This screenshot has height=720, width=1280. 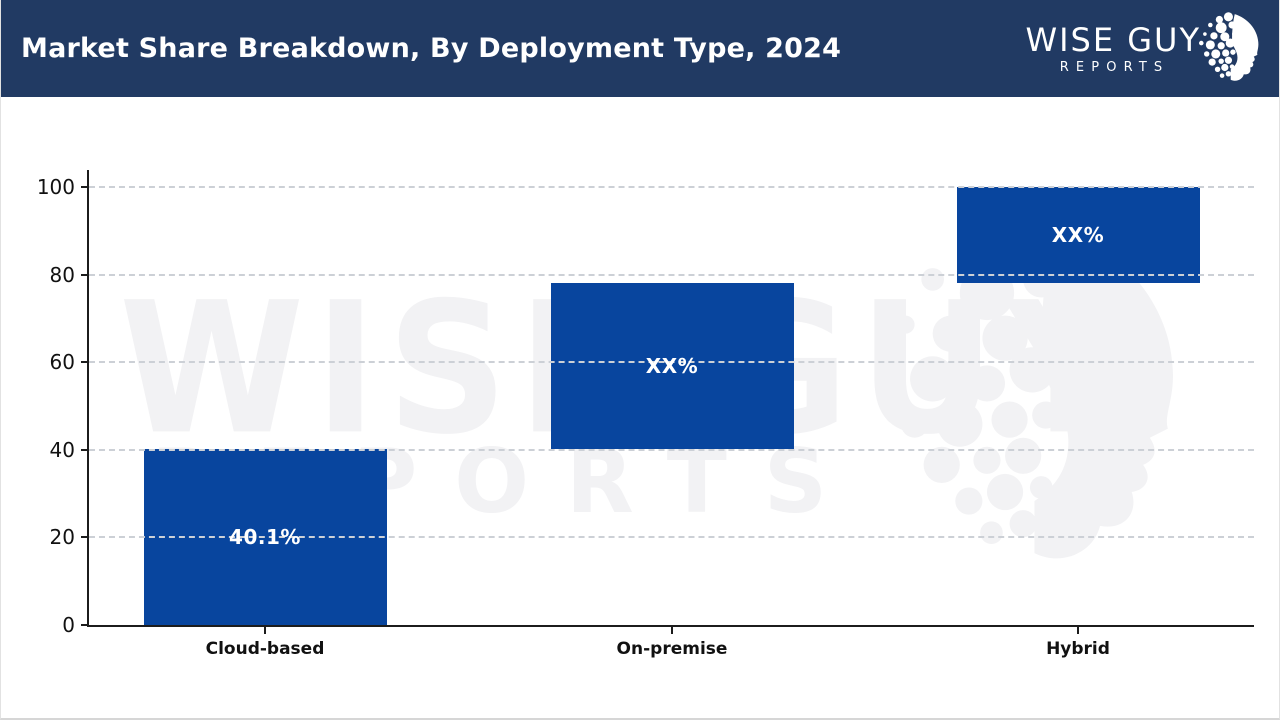 What do you see at coordinates (672, 649) in the screenshot?
I see `x-category-label-on-premise: On-premise` at bounding box center [672, 649].